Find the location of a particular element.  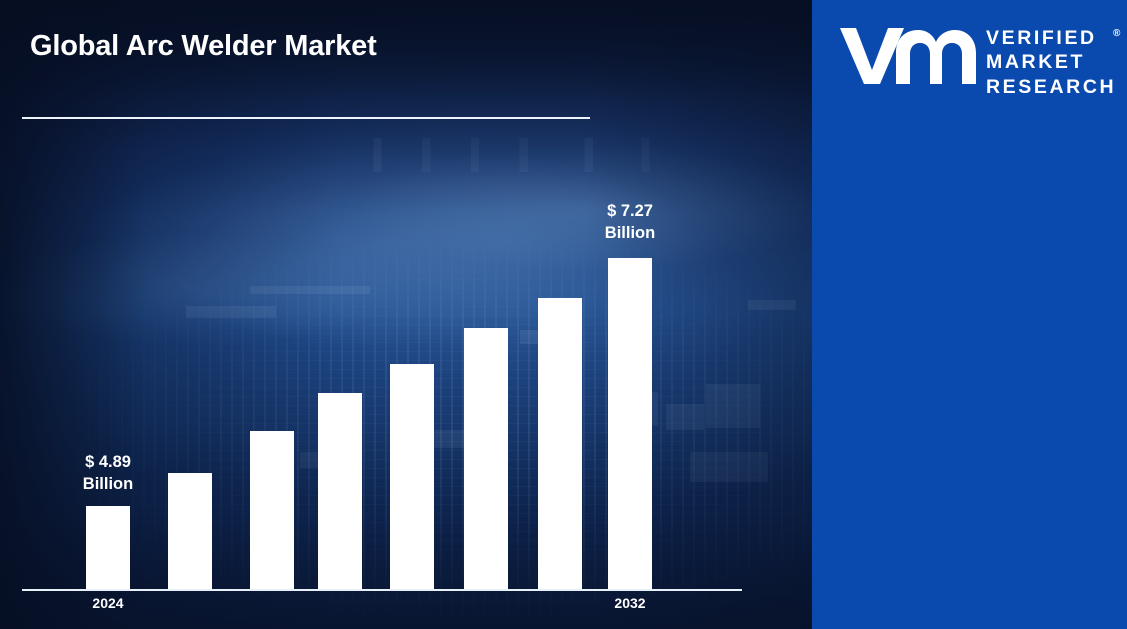

logo-wordmark: VERIFIED MARKET RESEARCH is located at coordinates (1051, 62).